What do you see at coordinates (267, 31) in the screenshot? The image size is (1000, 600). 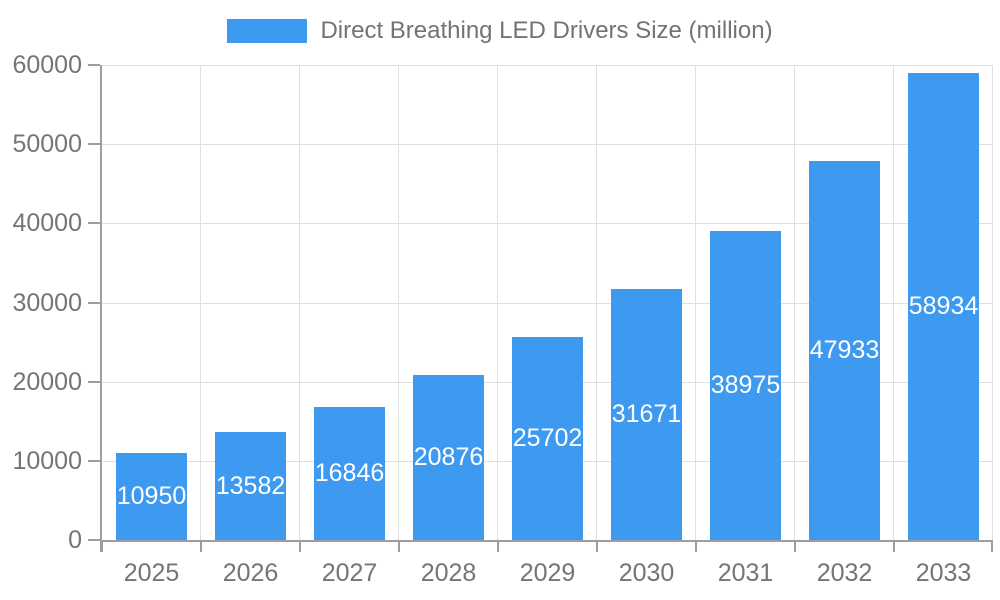 I see `legend-swatch` at bounding box center [267, 31].